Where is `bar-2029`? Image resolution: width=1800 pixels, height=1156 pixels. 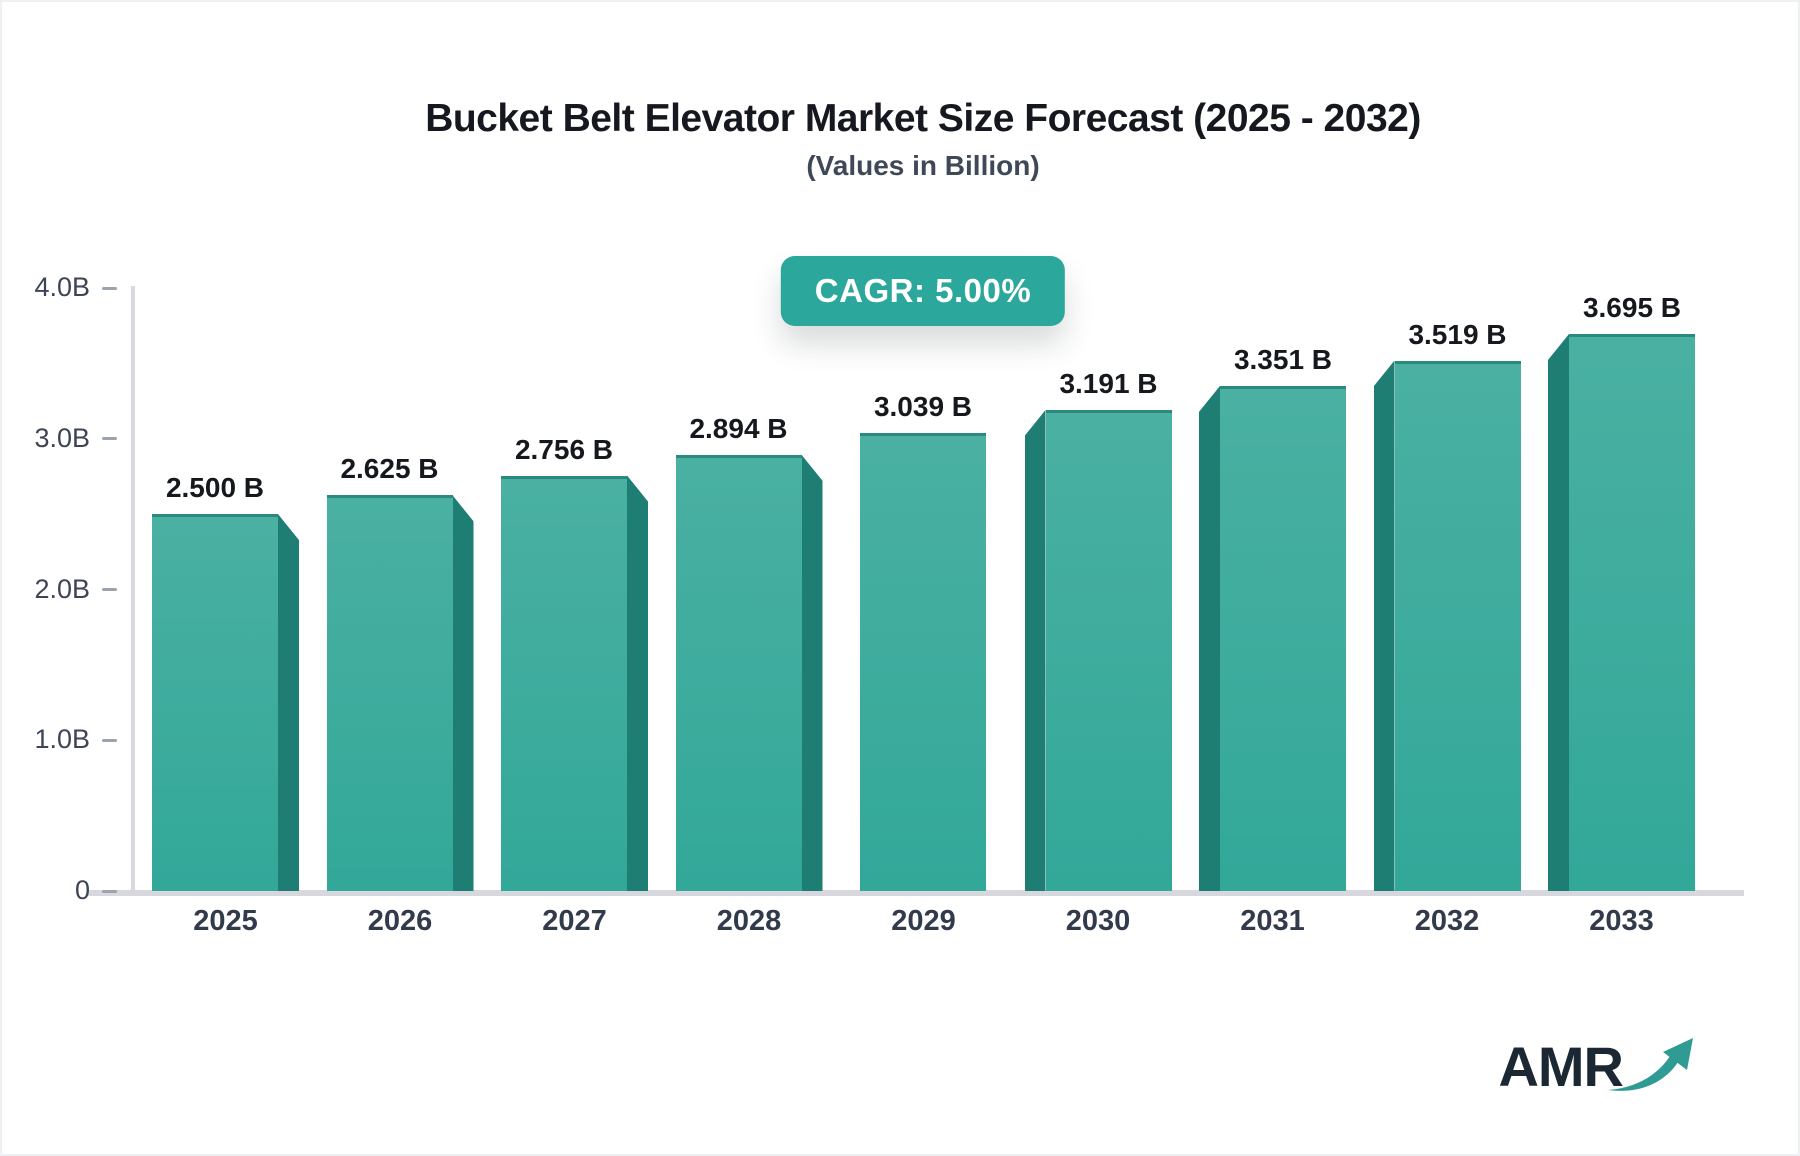
bar-2029 is located at coordinates (923, 661).